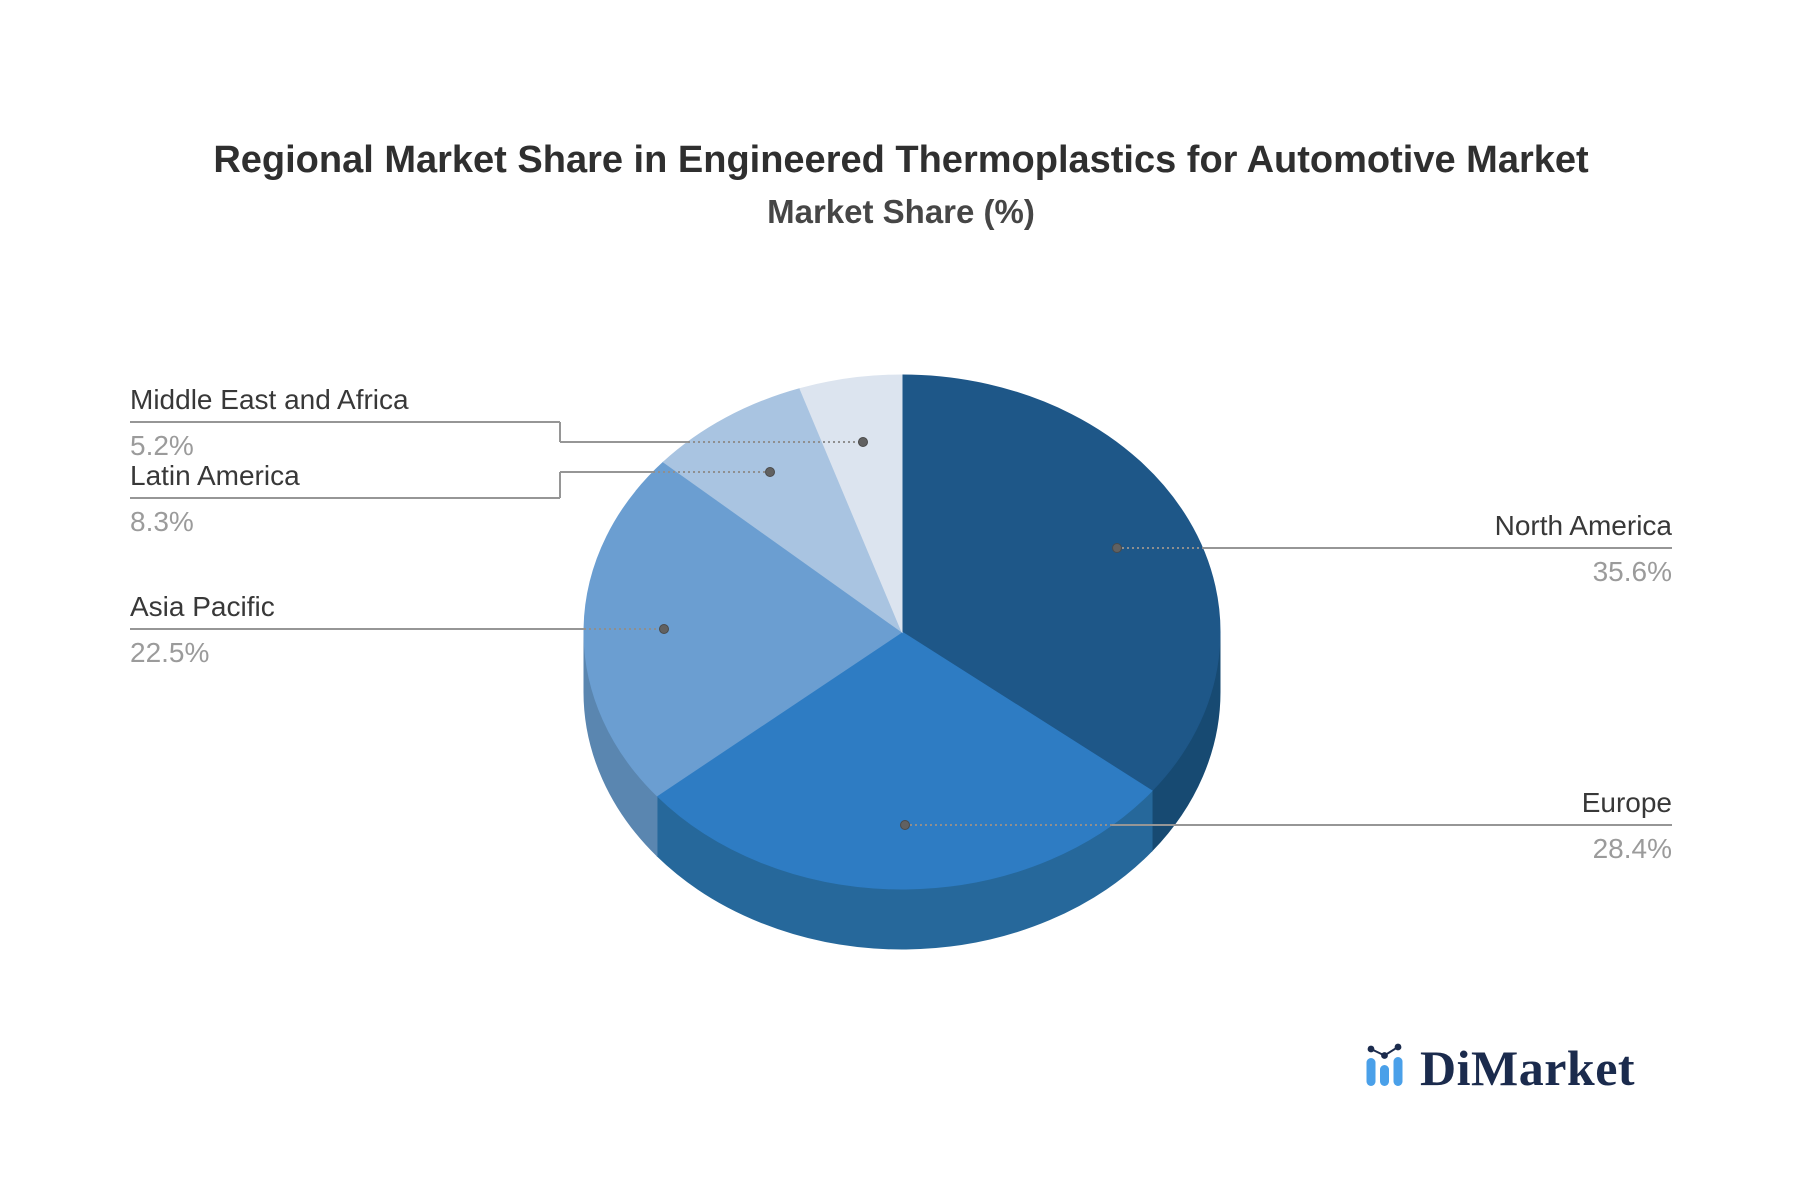  Describe the element at coordinates (901, 211) in the screenshot. I see `chart-subtitle: Market Share (%)` at that location.